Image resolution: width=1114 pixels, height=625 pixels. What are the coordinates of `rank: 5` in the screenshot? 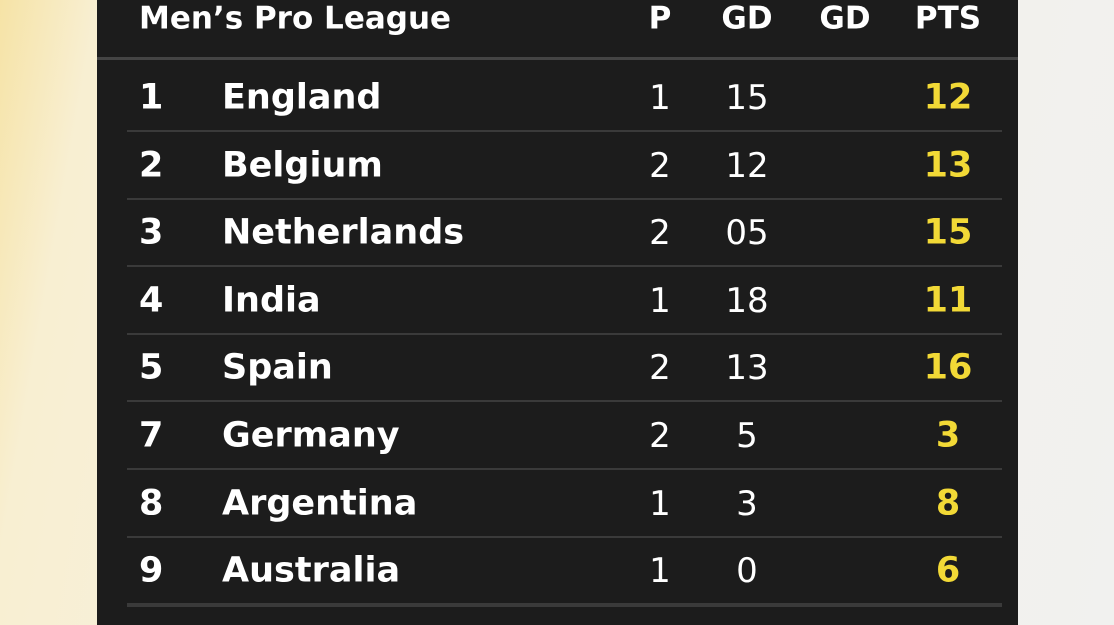 It's located at (151, 367).